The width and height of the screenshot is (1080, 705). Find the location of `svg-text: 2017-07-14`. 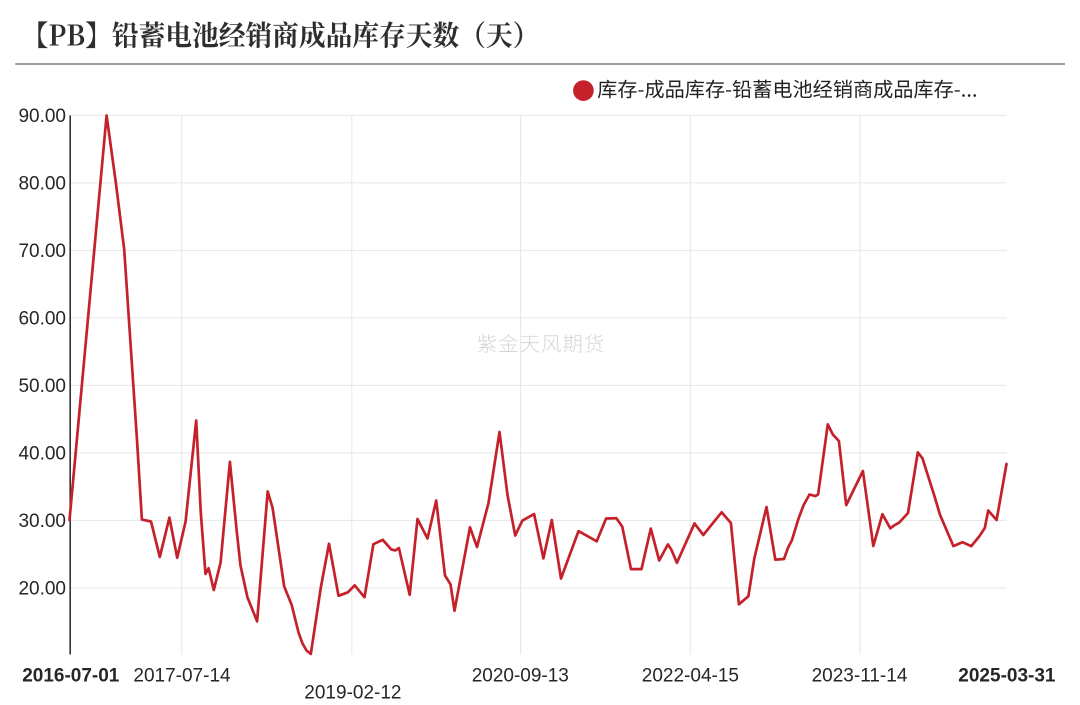

svg-text: 2017-07-14 is located at coordinates (182, 676).